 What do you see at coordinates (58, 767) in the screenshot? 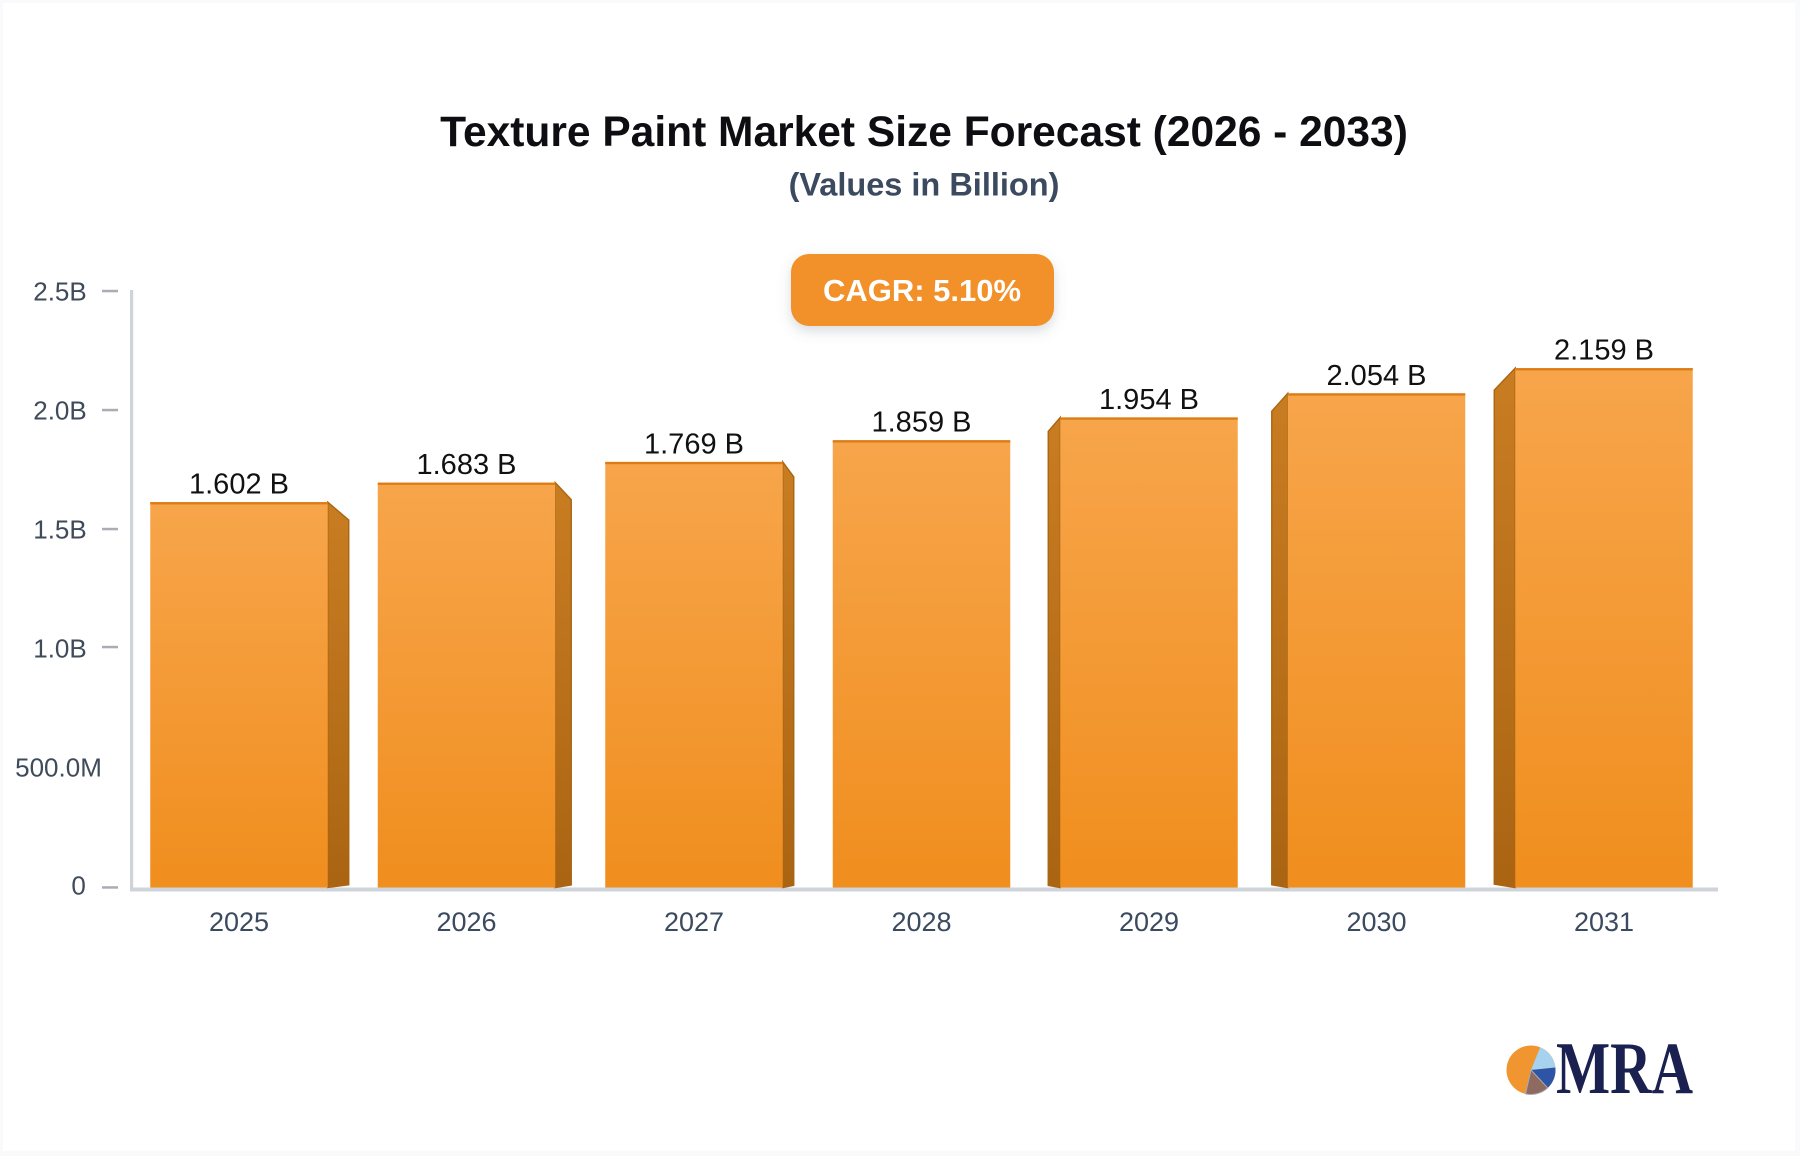
I see `svg-text: 500.0M` at bounding box center [58, 767].